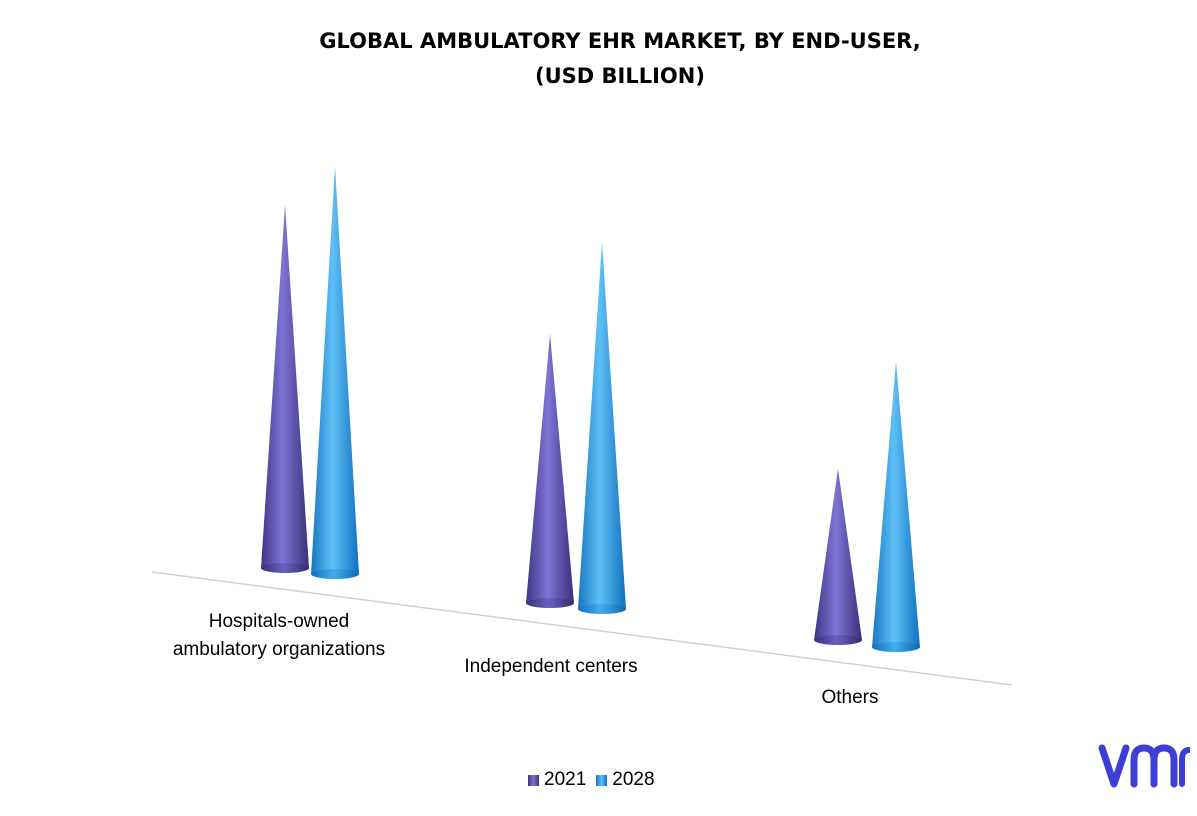 The image size is (1197, 816). I want to click on legend: 2021 2028, so click(596, 780).